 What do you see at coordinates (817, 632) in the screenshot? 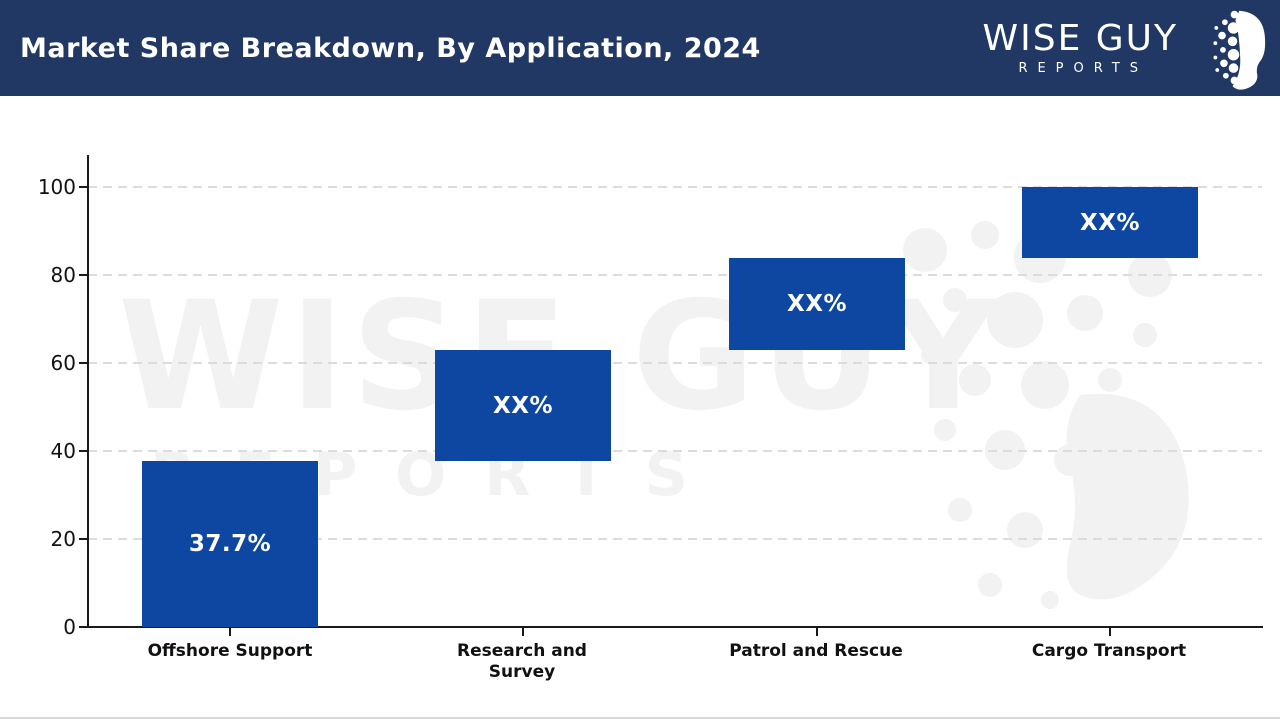
I see `x-tick-patrol-and-rescue` at bounding box center [817, 632].